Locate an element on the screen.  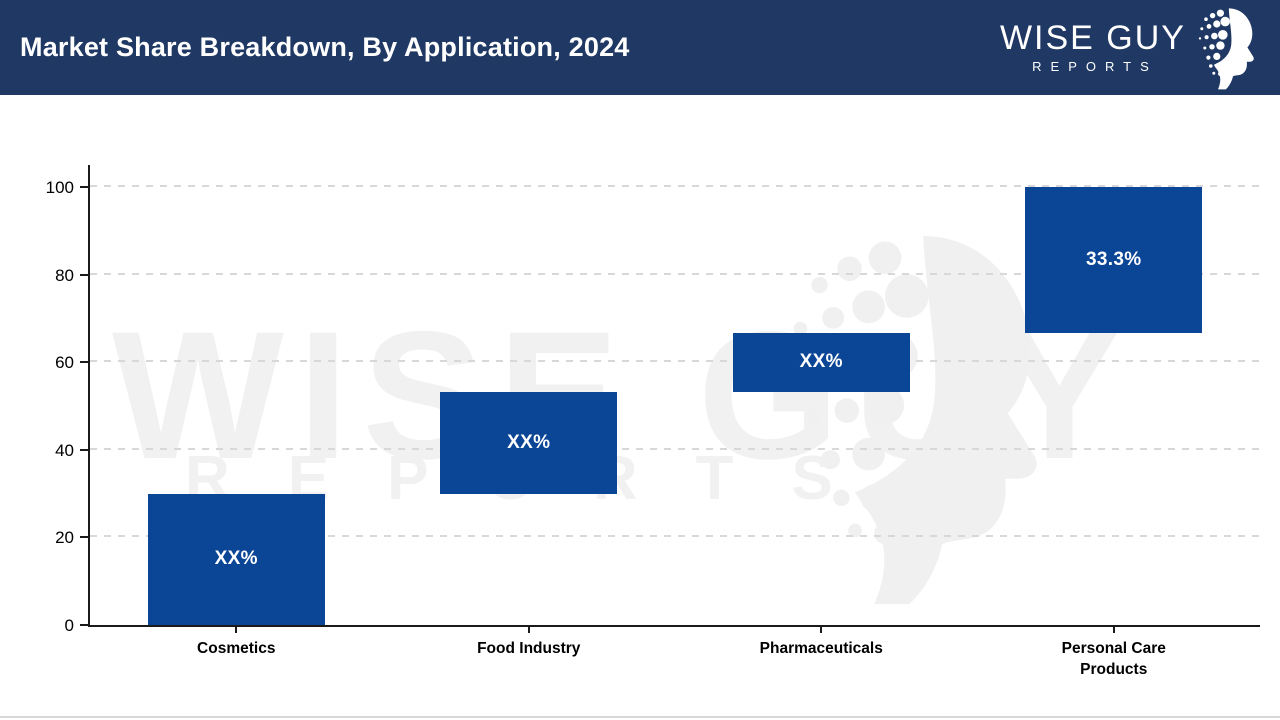
y-axis-tick-label: 80 is located at coordinates (64, 275).